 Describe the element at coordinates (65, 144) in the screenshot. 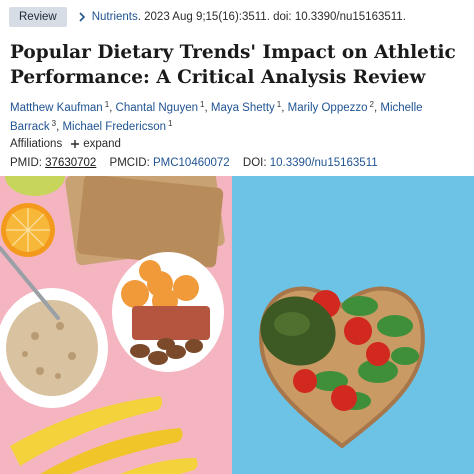

I see `affiliations-row: Affiliations expand` at that location.